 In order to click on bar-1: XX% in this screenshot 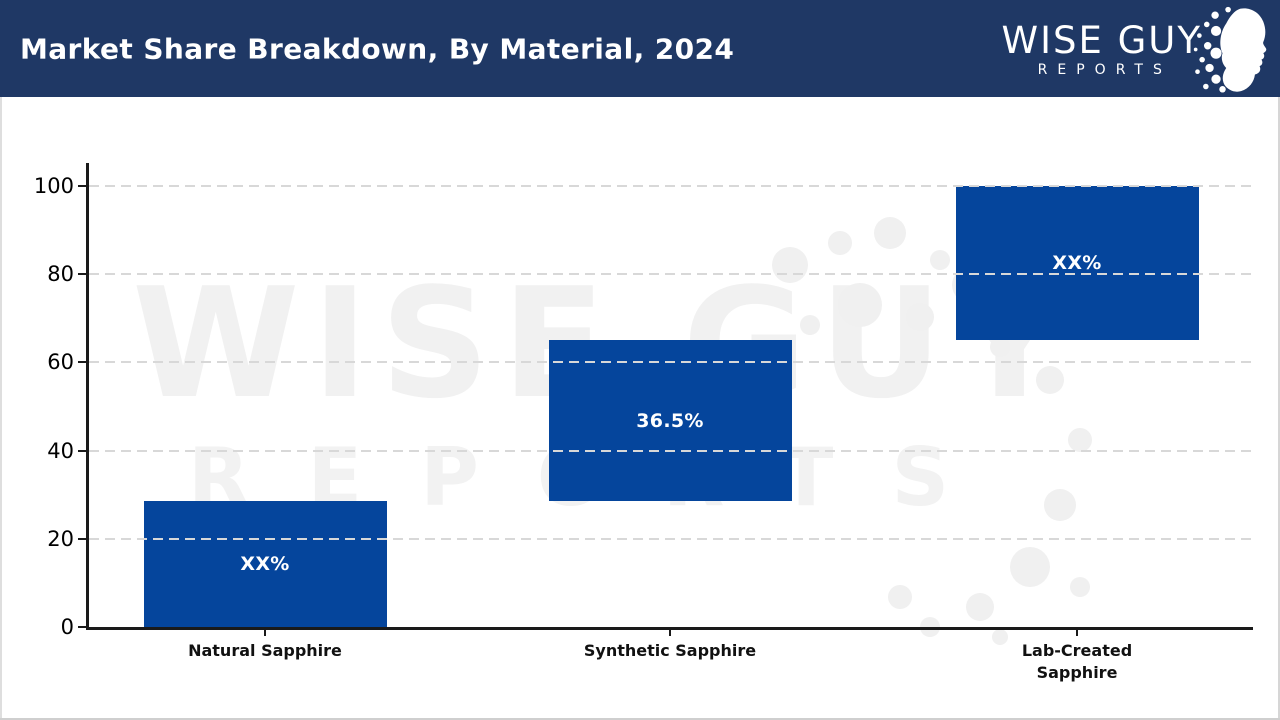, I will do `click(265, 564)`.